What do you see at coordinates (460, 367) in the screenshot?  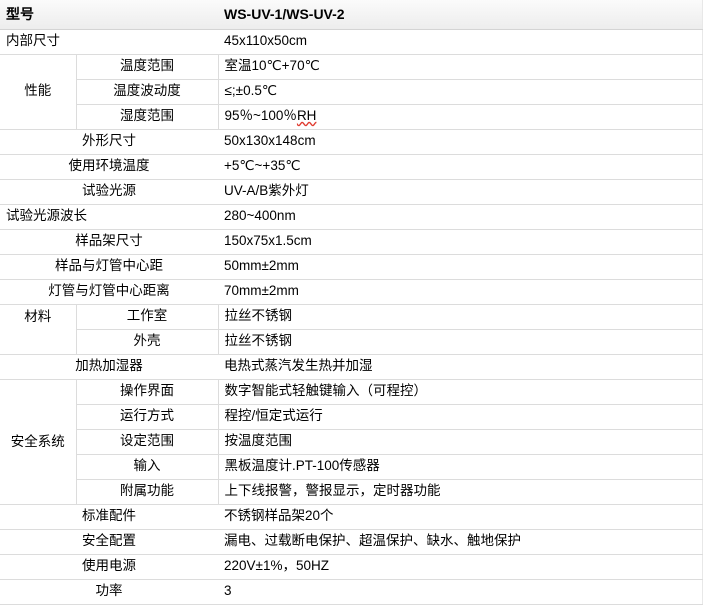 I see `row-value: 电热式蒸汽发生热并加湿` at bounding box center [460, 367].